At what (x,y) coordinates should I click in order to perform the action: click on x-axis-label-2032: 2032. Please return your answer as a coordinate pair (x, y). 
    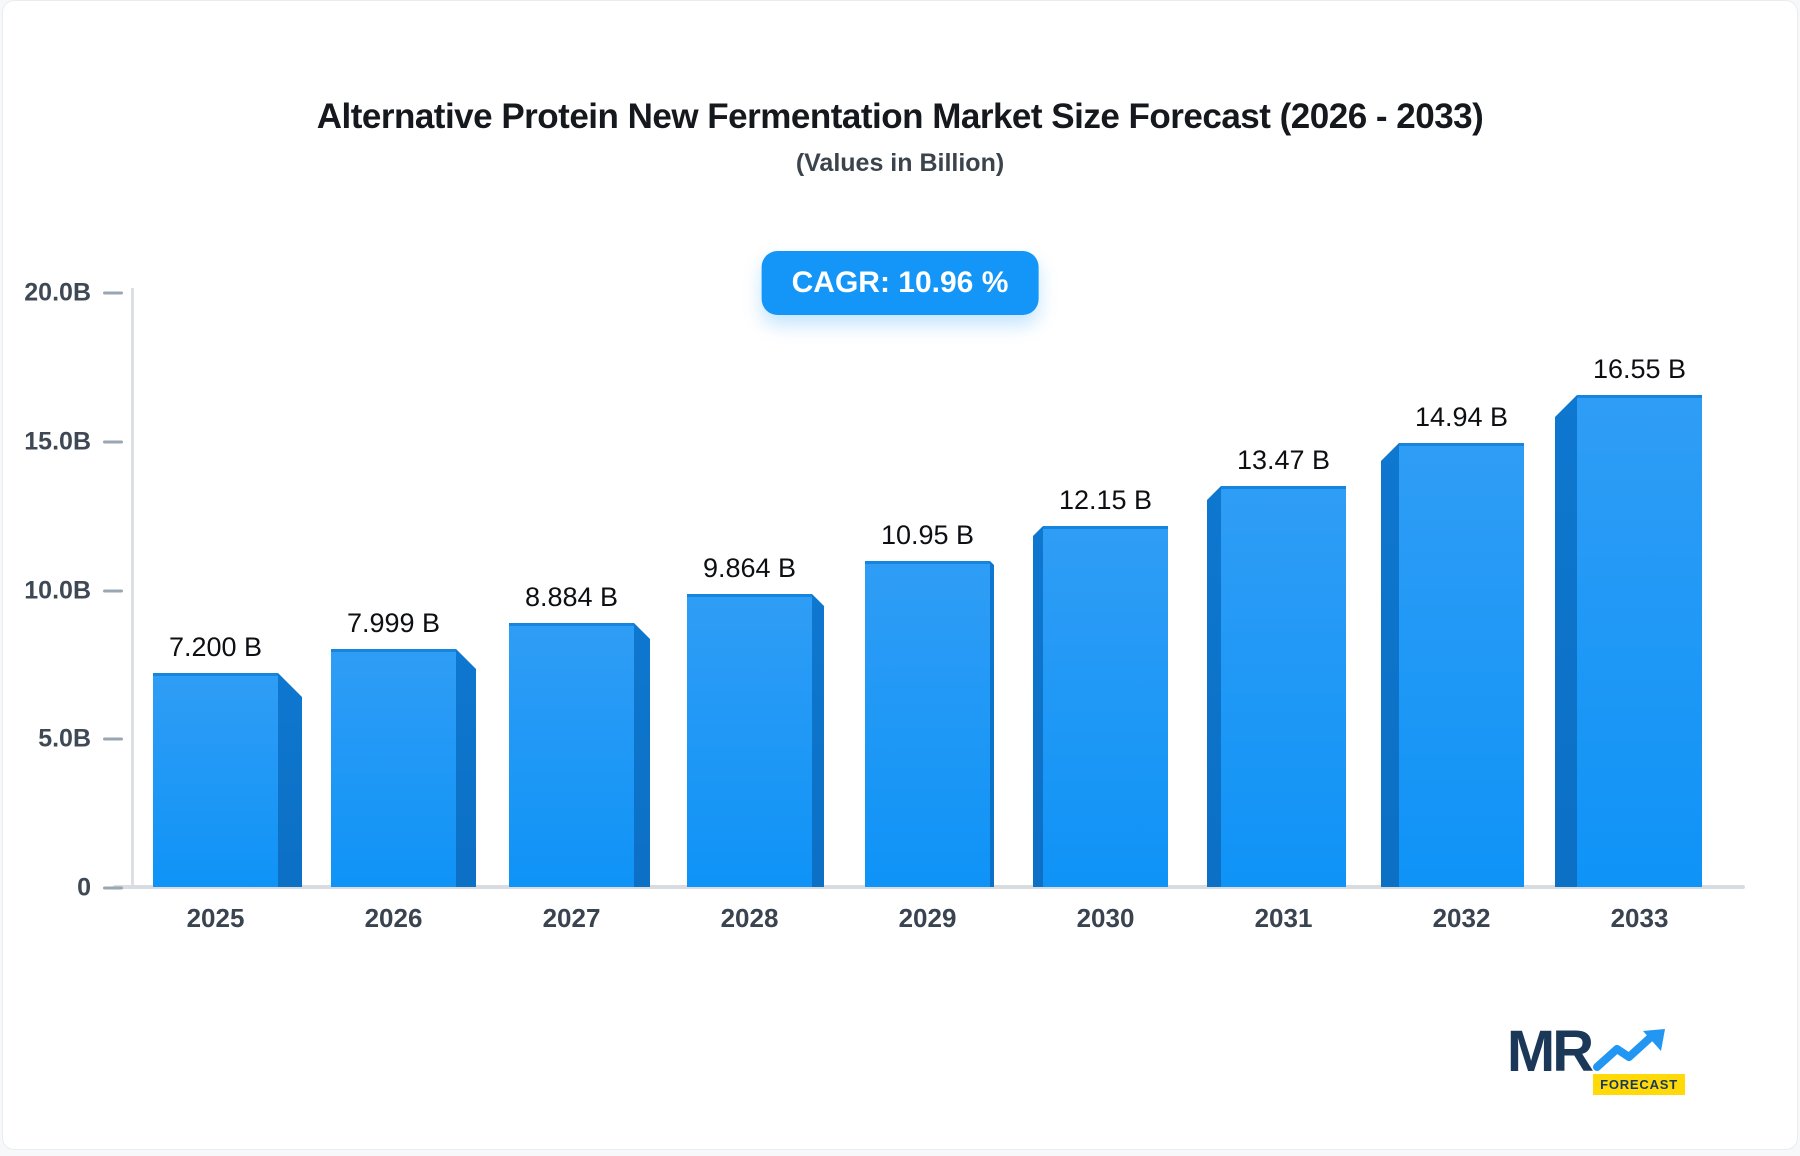
    Looking at the image, I should click on (1461, 918).